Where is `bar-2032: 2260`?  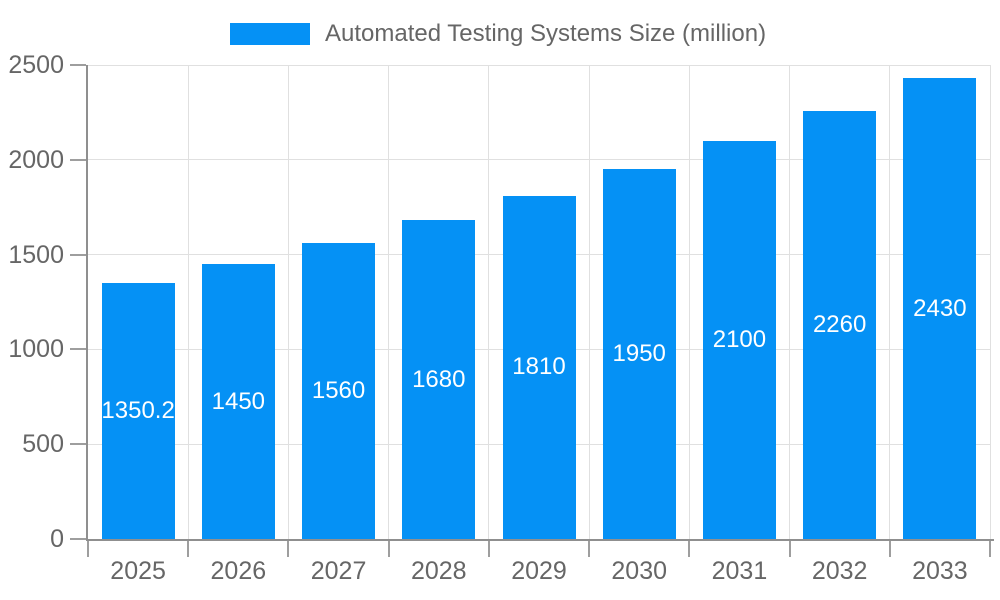
bar-2032: 2260 is located at coordinates (840, 324).